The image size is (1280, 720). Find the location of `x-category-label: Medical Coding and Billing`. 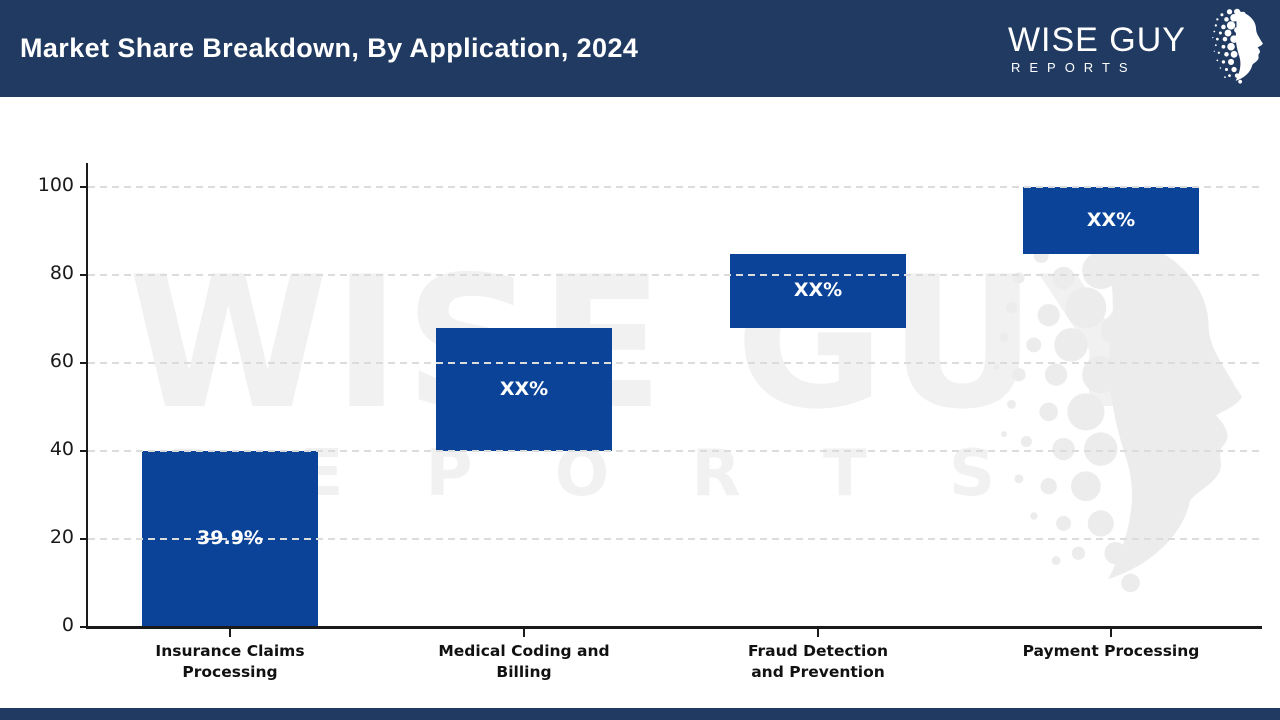

x-category-label: Medical Coding and Billing is located at coordinates (524, 661).